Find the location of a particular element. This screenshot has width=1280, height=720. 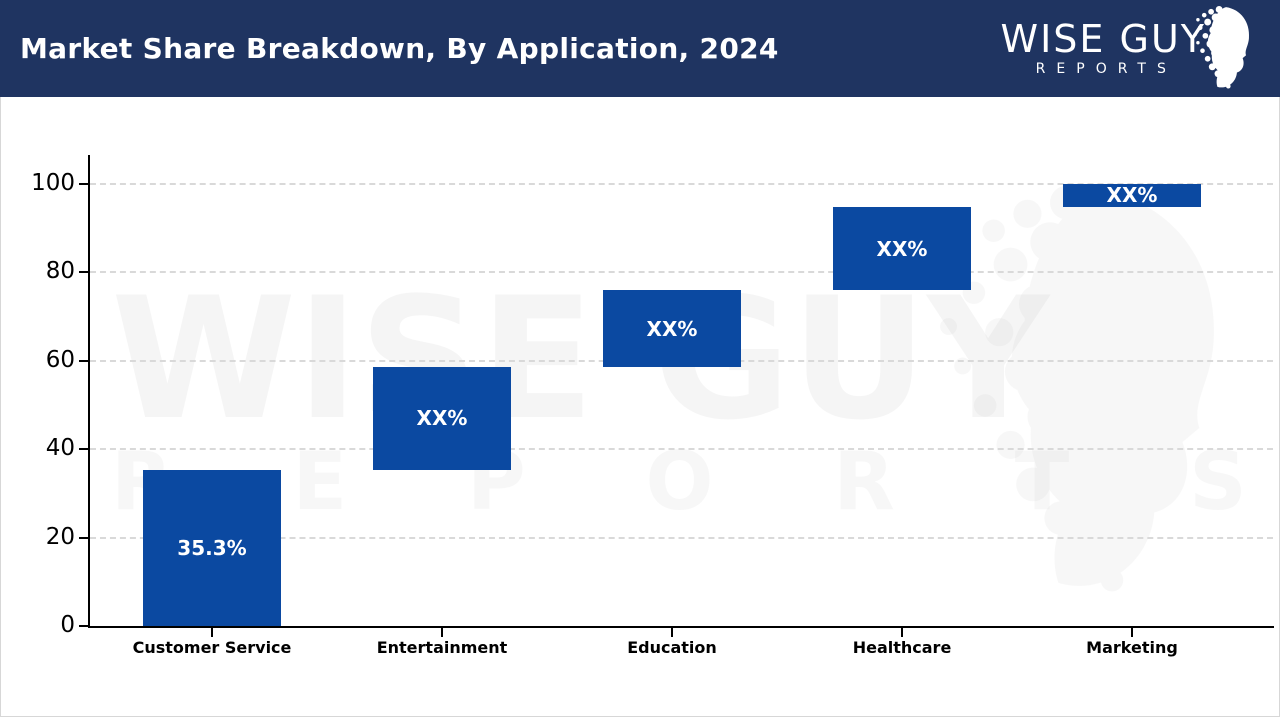

y-tick-label: 60 is located at coordinates (60, 359).